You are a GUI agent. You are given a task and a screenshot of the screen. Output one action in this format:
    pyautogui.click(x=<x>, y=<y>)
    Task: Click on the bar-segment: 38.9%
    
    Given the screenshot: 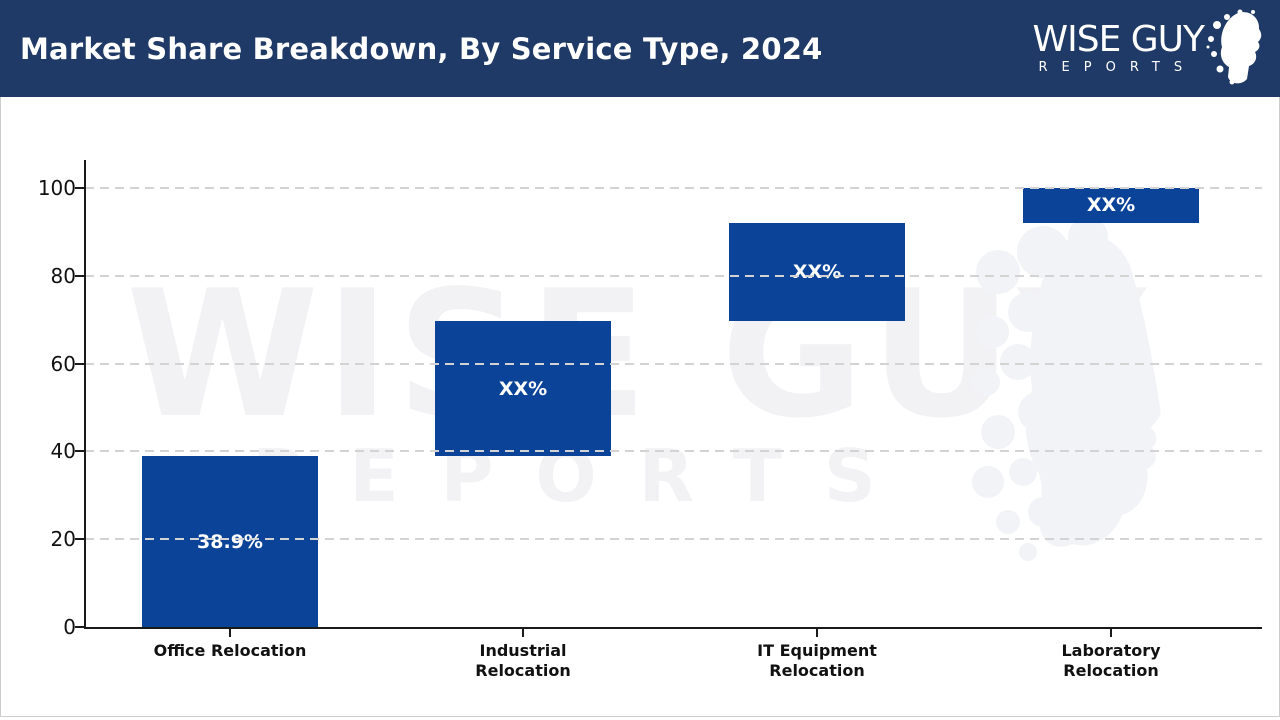 What is the action you would take?
    pyautogui.click(x=230, y=541)
    